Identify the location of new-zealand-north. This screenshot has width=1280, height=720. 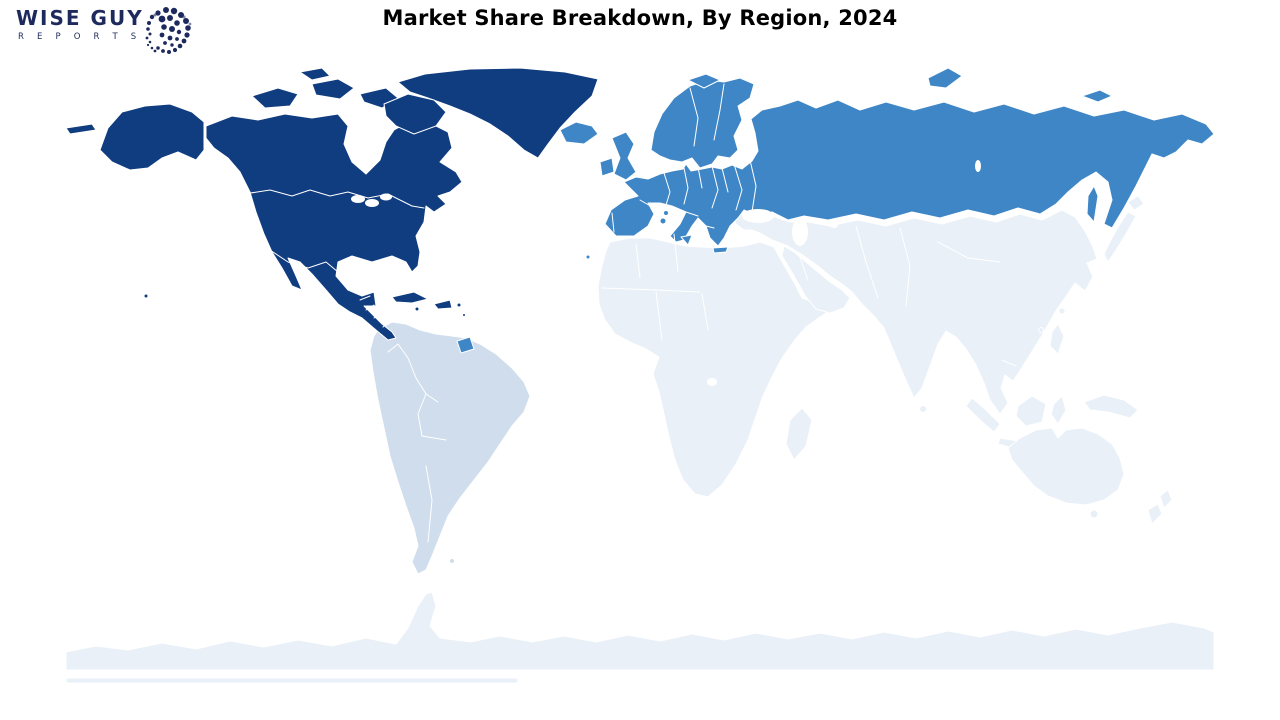
(1166, 499).